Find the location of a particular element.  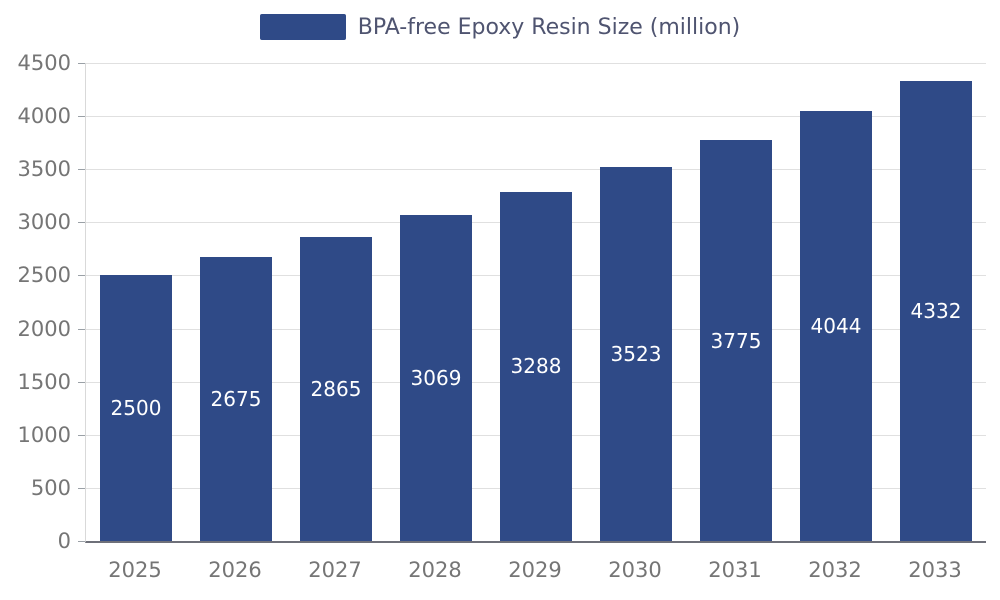

bar: 2865 is located at coordinates (336, 388).